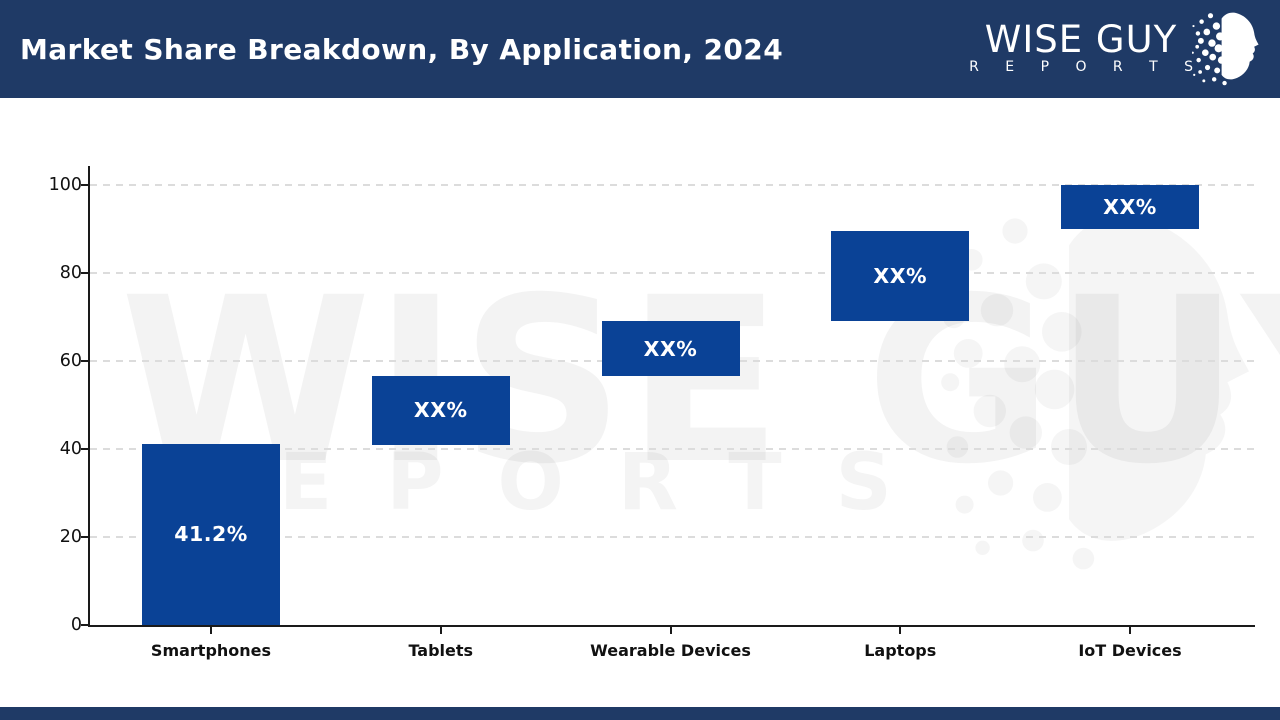 The image size is (1280, 720). Describe the element at coordinates (76, 625) in the screenshot. I see `y-tick-label: 0` at that location.